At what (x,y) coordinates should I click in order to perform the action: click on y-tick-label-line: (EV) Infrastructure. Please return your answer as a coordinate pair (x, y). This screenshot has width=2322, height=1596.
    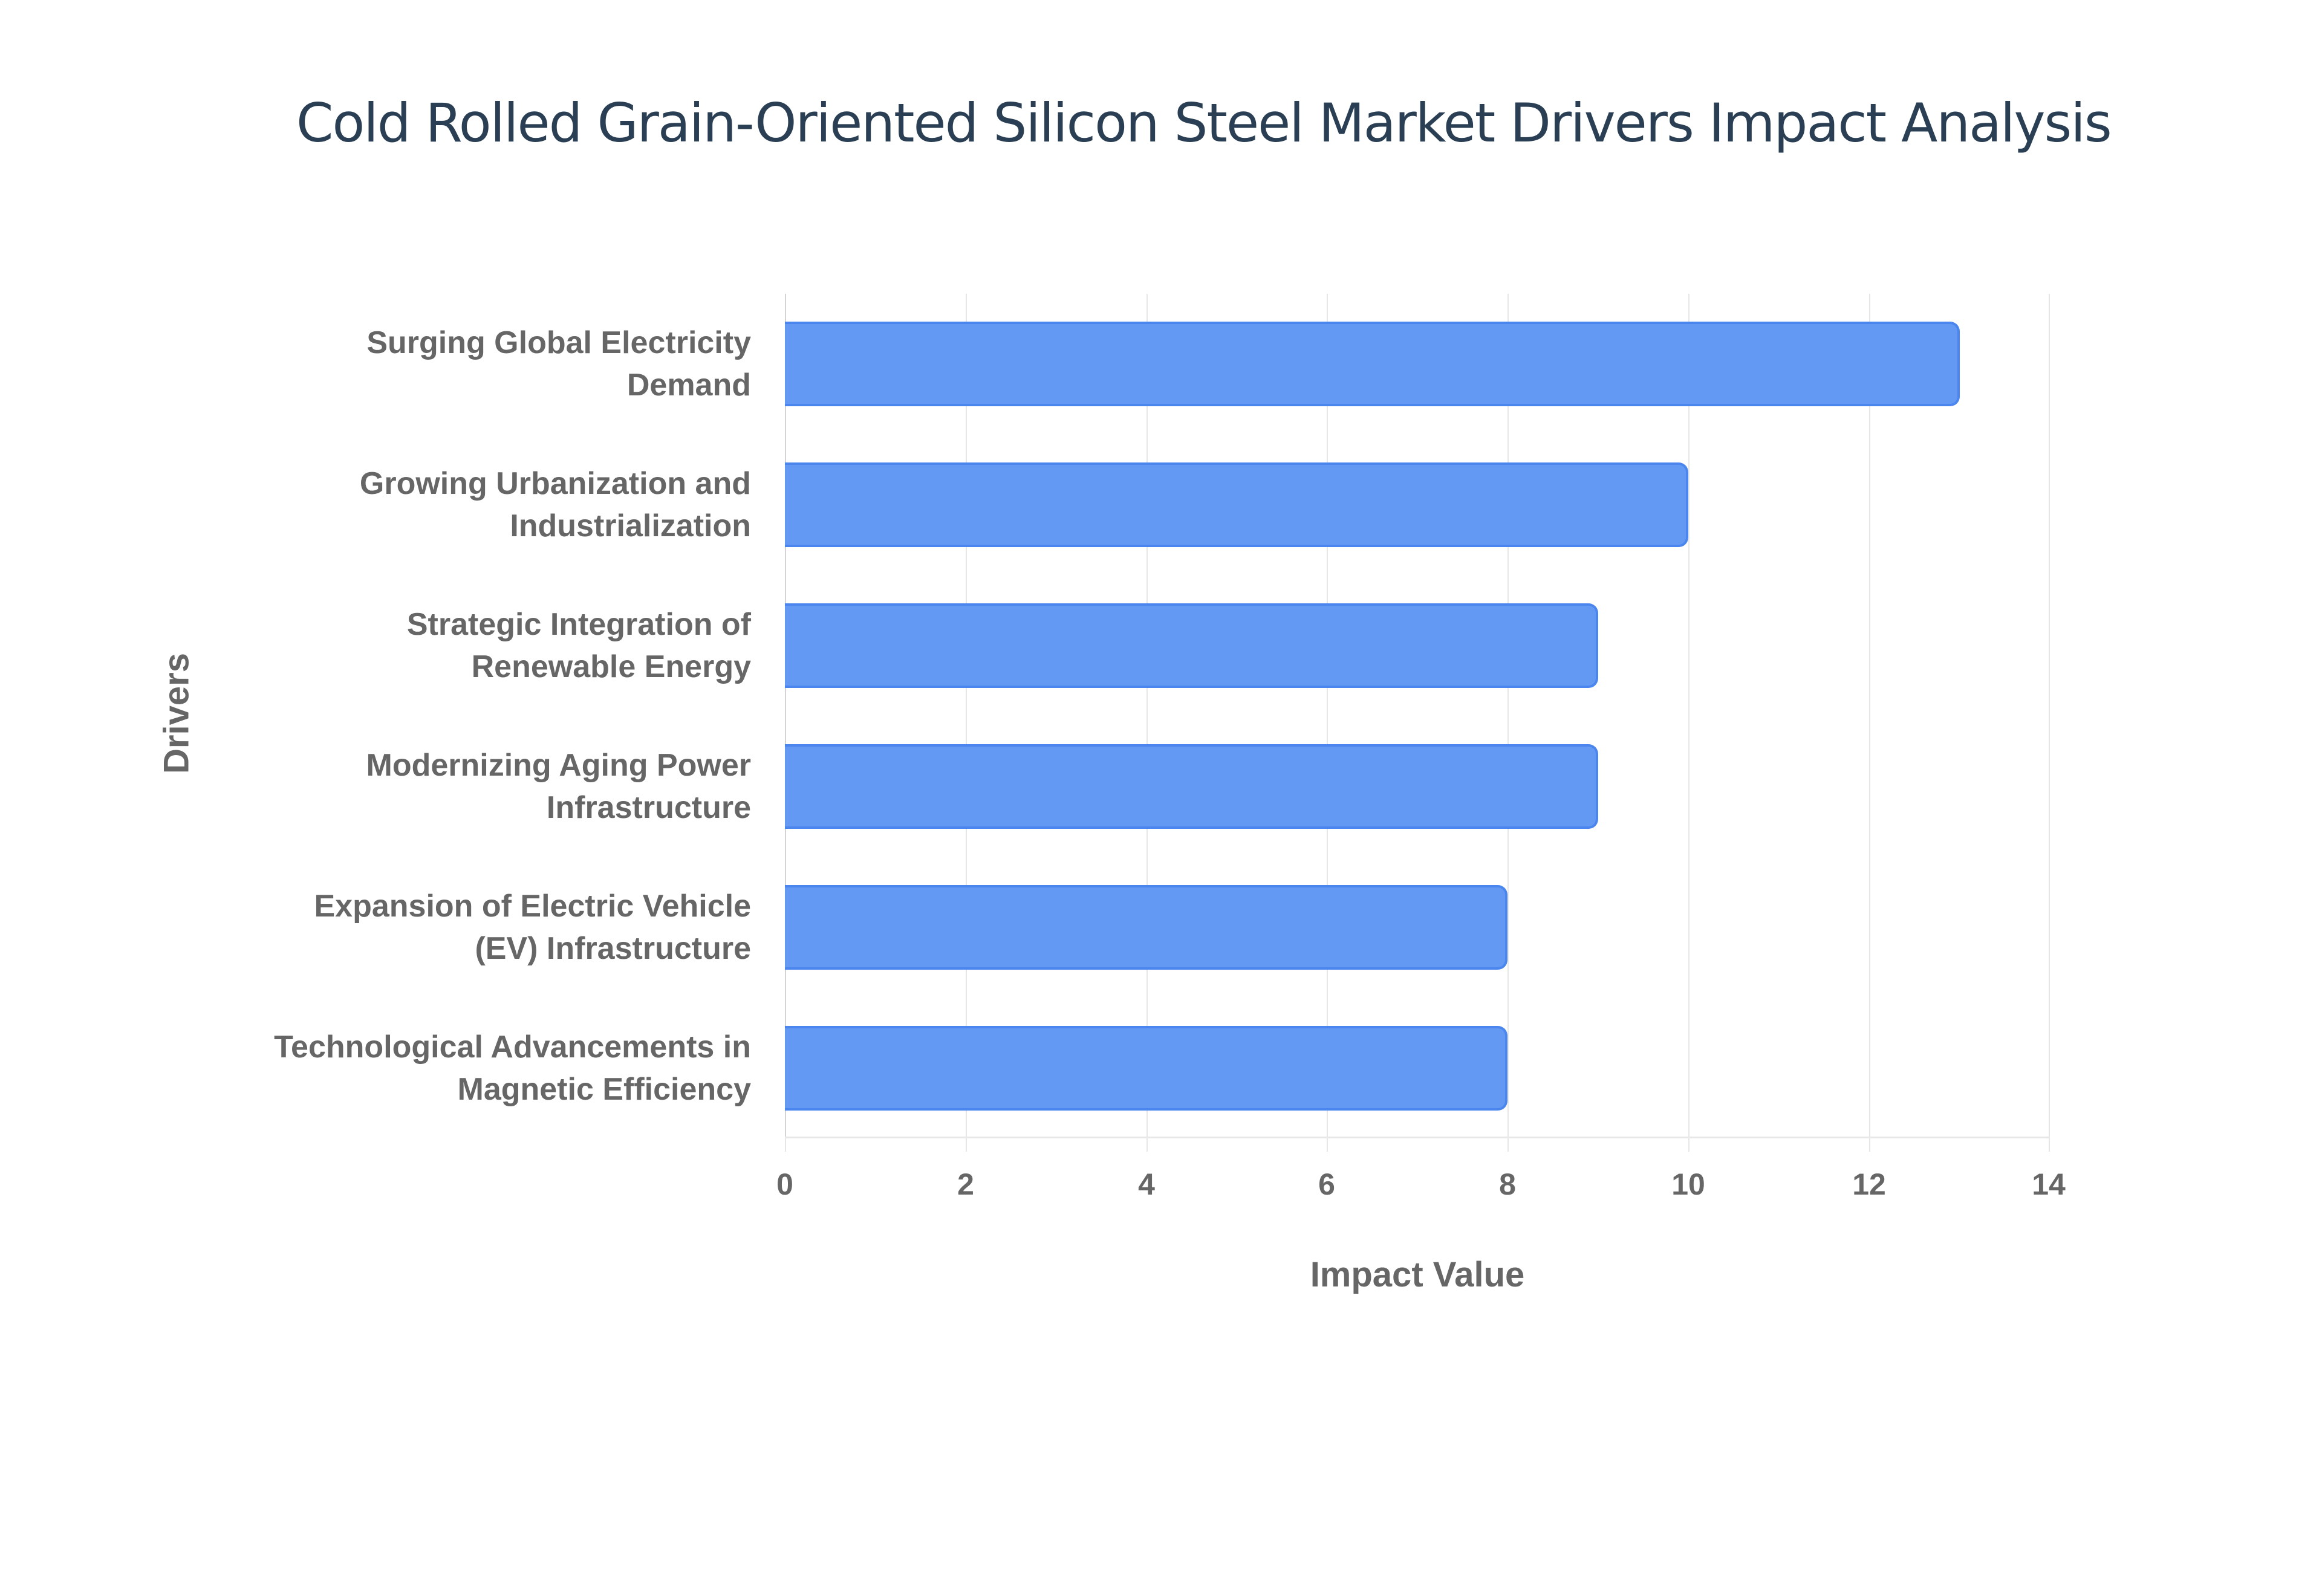
    Looking at the image, I should click on (613, 948).